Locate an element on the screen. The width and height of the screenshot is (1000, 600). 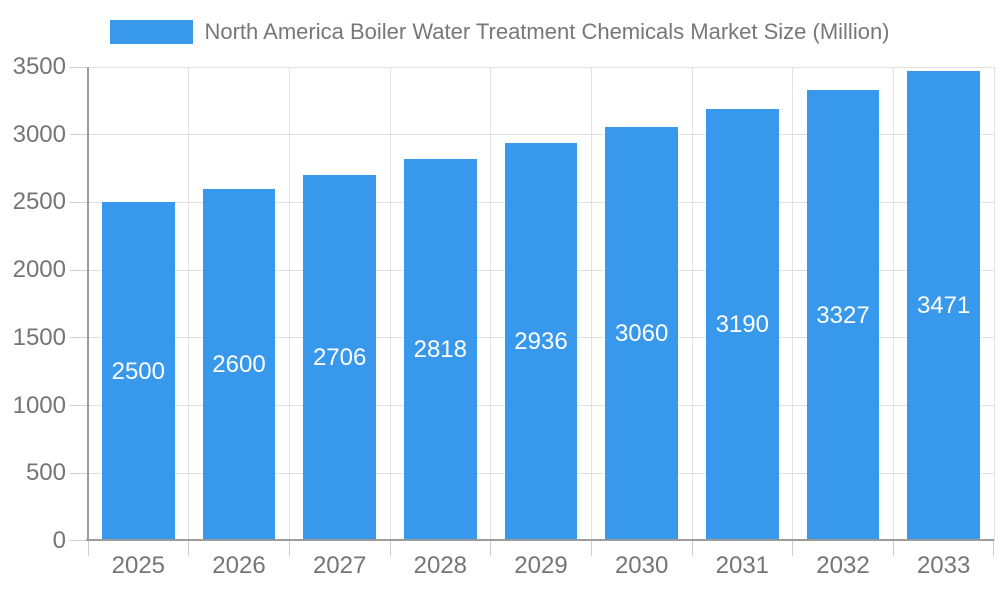
x-tick-label: 2025 is located at coordinates (138, 565).